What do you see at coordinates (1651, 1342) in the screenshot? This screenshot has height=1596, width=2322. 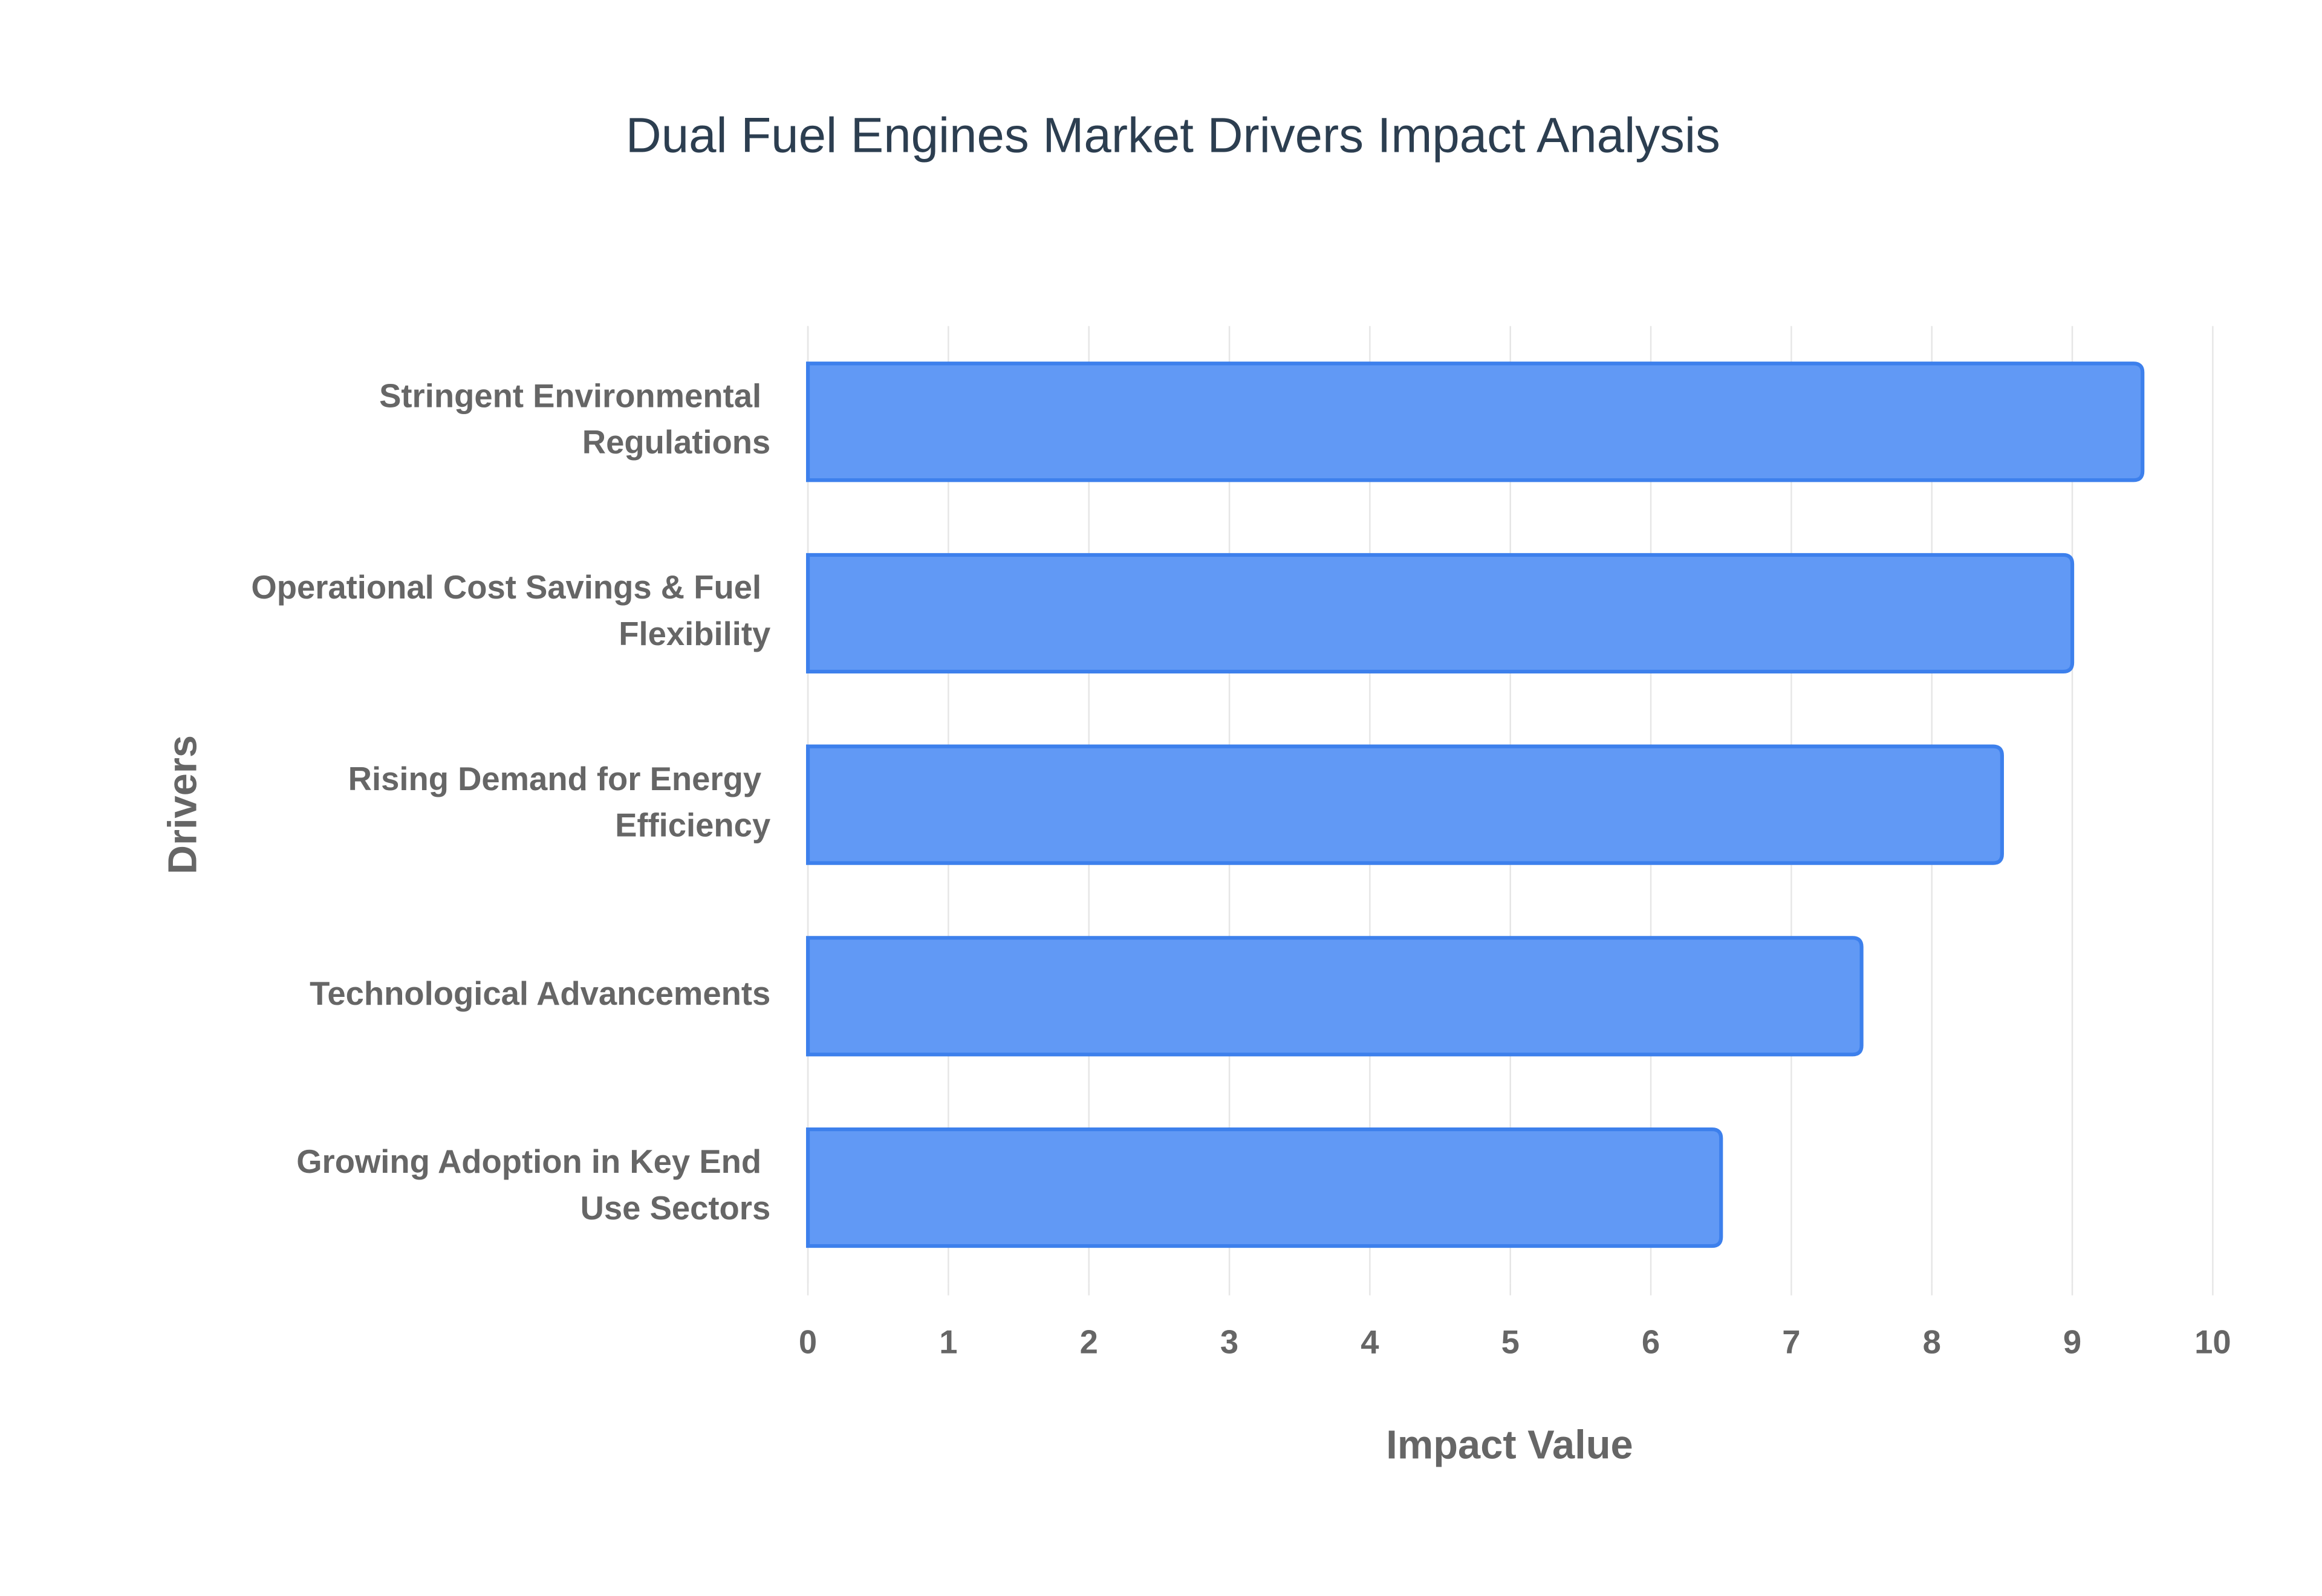 I see `x-tick-label: 6` at bounding box center [1651, 1342].